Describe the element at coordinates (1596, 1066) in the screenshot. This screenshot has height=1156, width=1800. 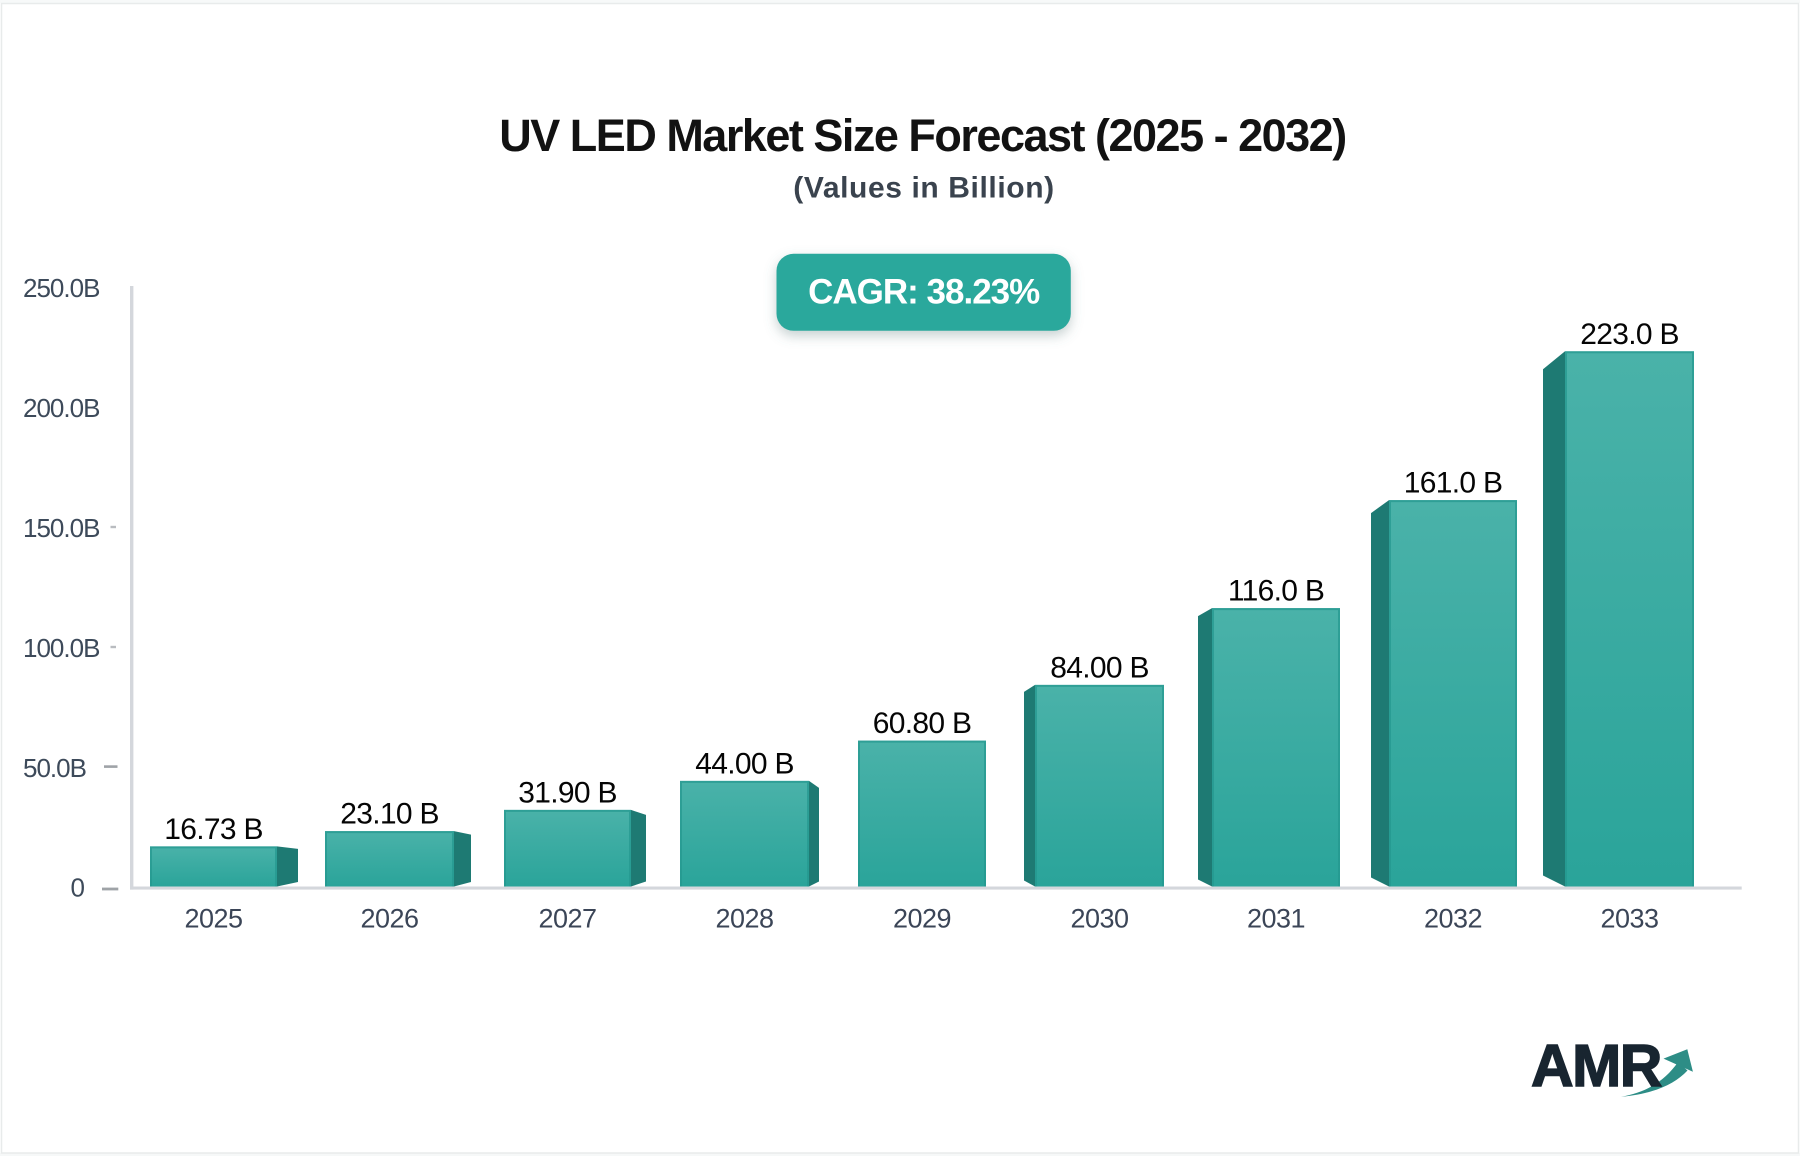
I see `svg-text: AMR` at that location.